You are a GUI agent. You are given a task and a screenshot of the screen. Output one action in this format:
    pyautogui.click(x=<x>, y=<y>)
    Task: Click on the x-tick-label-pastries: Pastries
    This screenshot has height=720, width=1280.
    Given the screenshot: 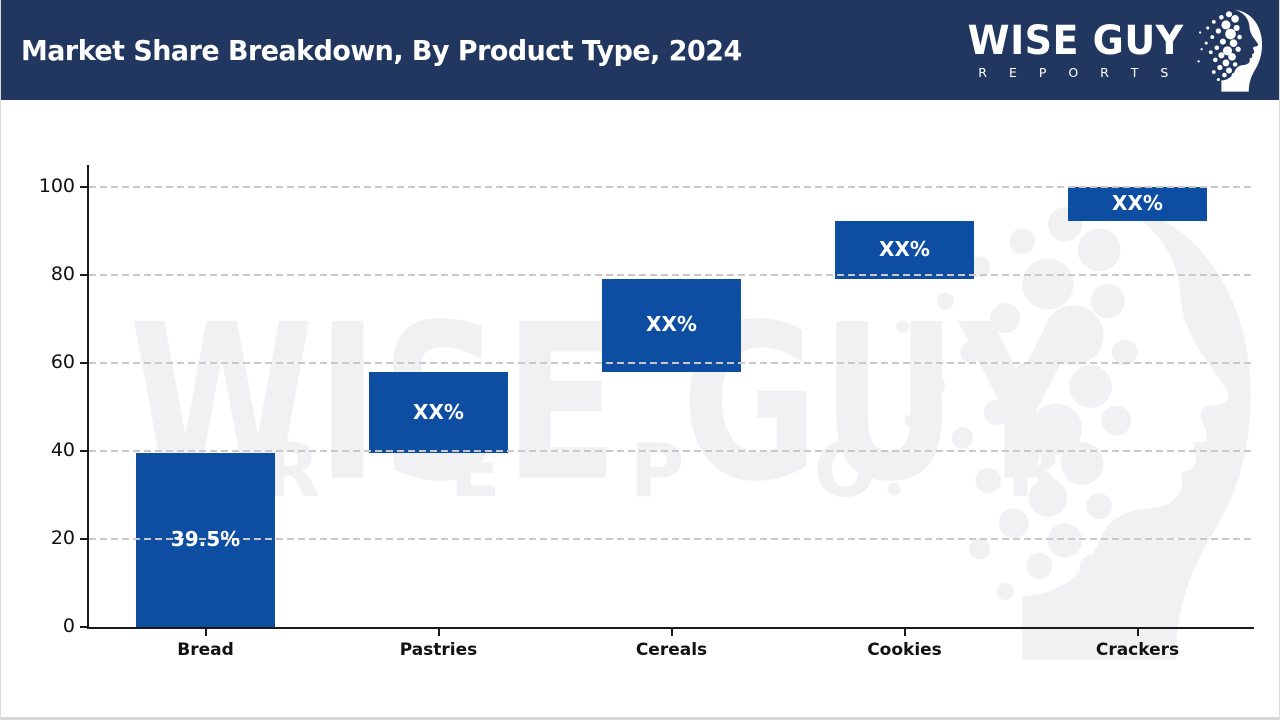 What is the action you would take?
    pyautogui.click(x=438, y=650)
    